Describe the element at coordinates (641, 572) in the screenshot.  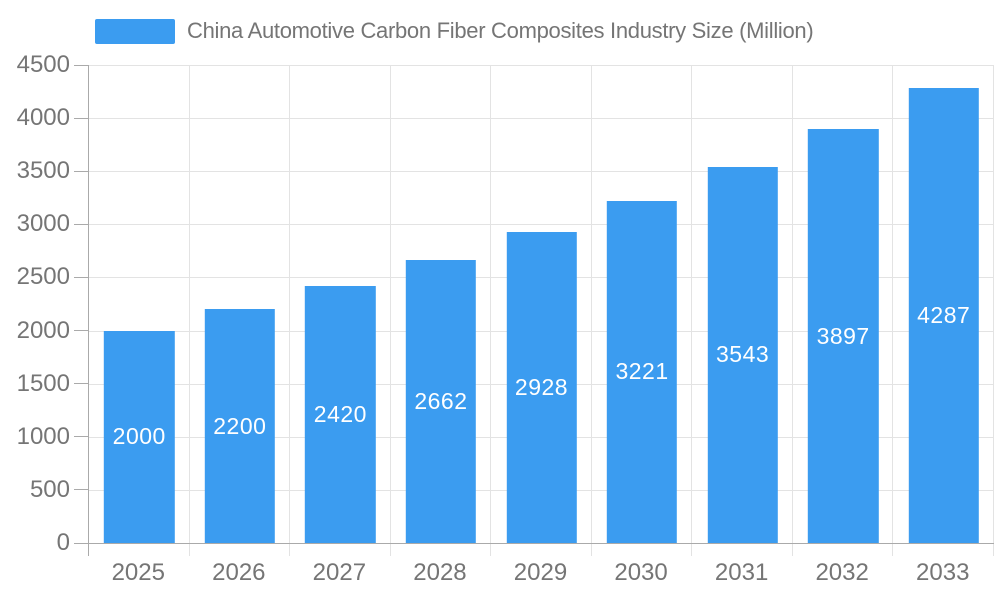
I see `x-tick-label: 2030` at that location.